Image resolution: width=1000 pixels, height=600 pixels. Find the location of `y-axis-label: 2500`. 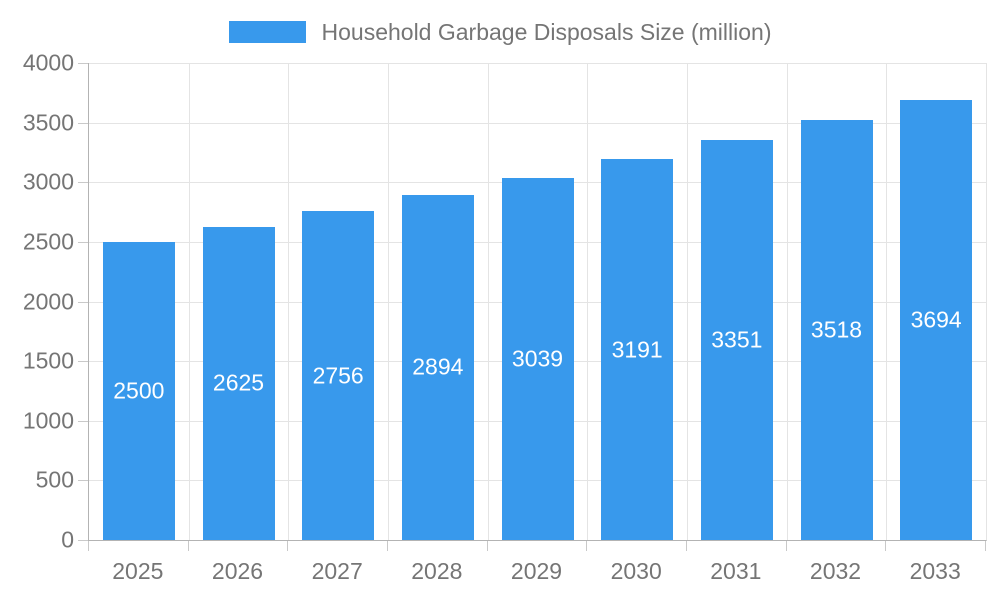

y-axis-label: 2500 is located at coordinates (48, 241).